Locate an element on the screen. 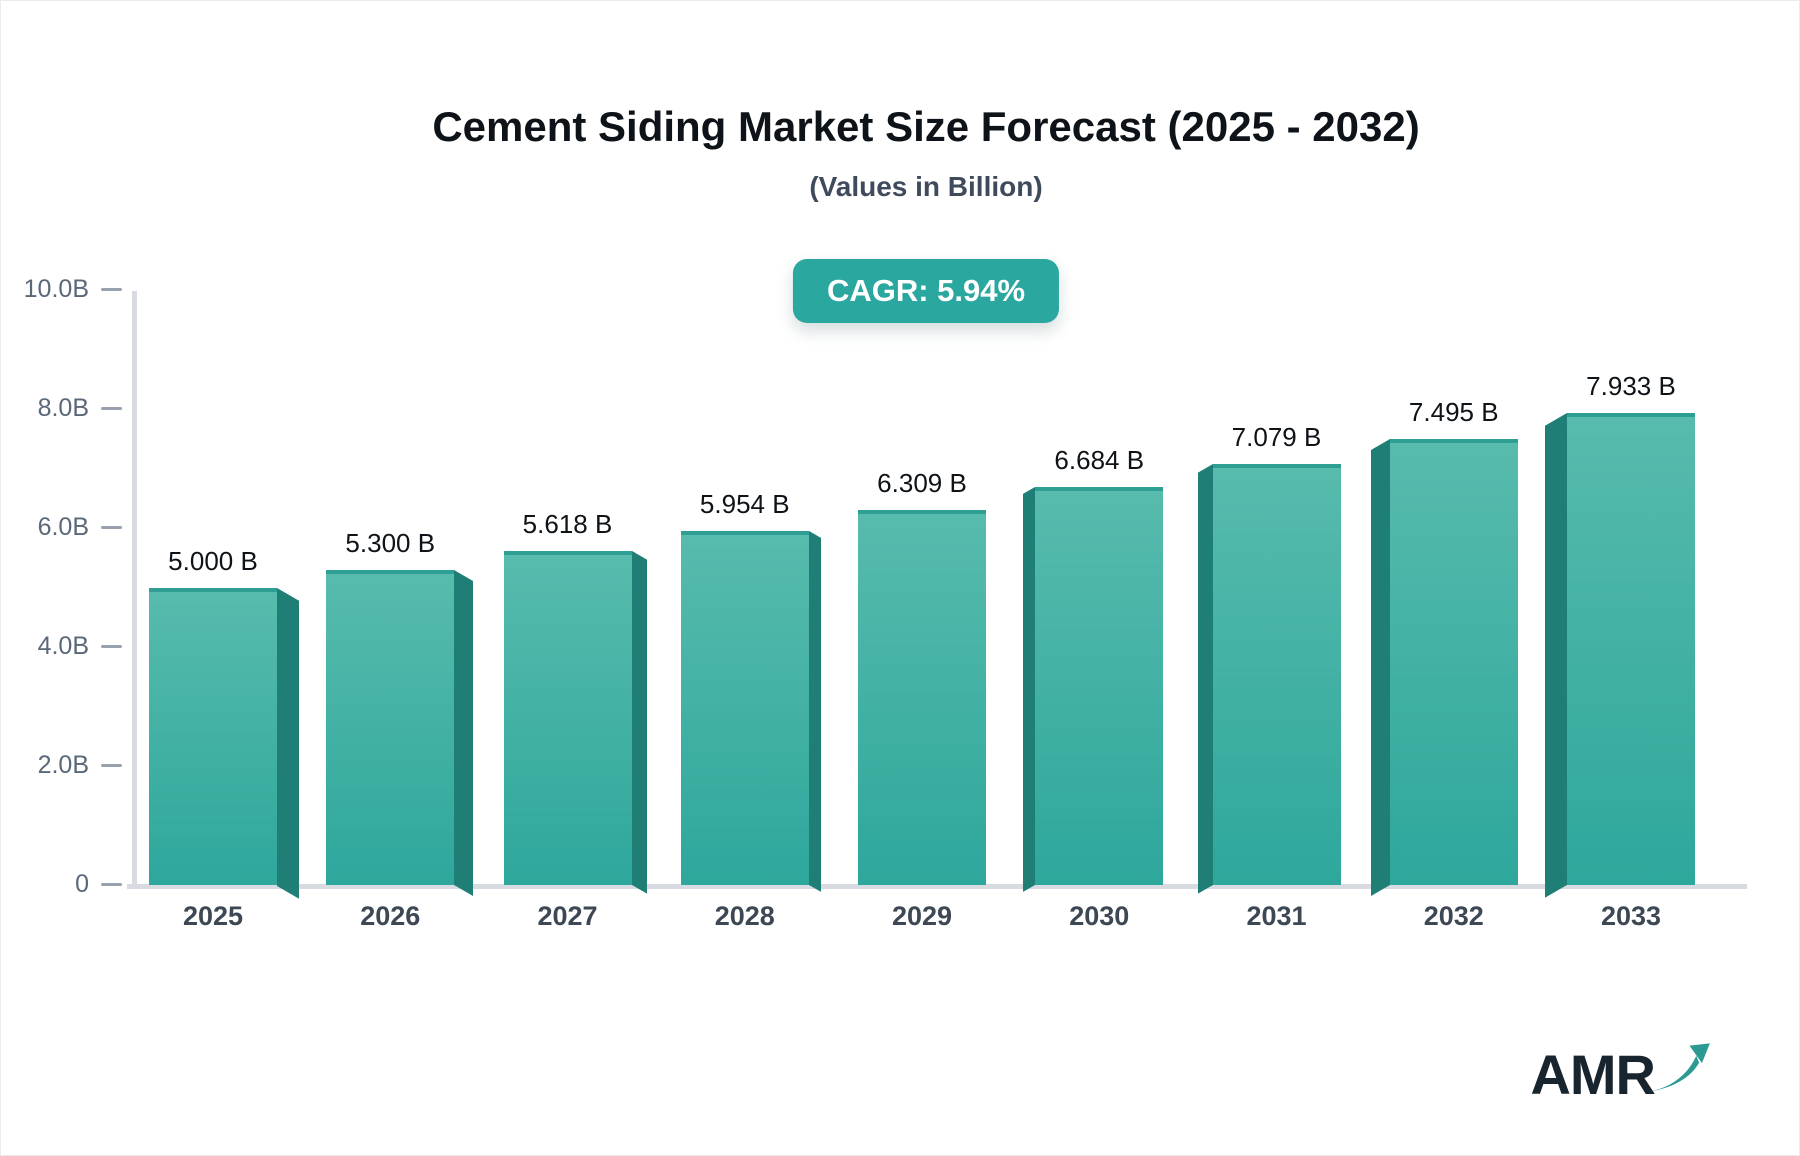 This screenshot has height=1156, width=1800. bar-2028-side-face is located at coordinates (814, 711).